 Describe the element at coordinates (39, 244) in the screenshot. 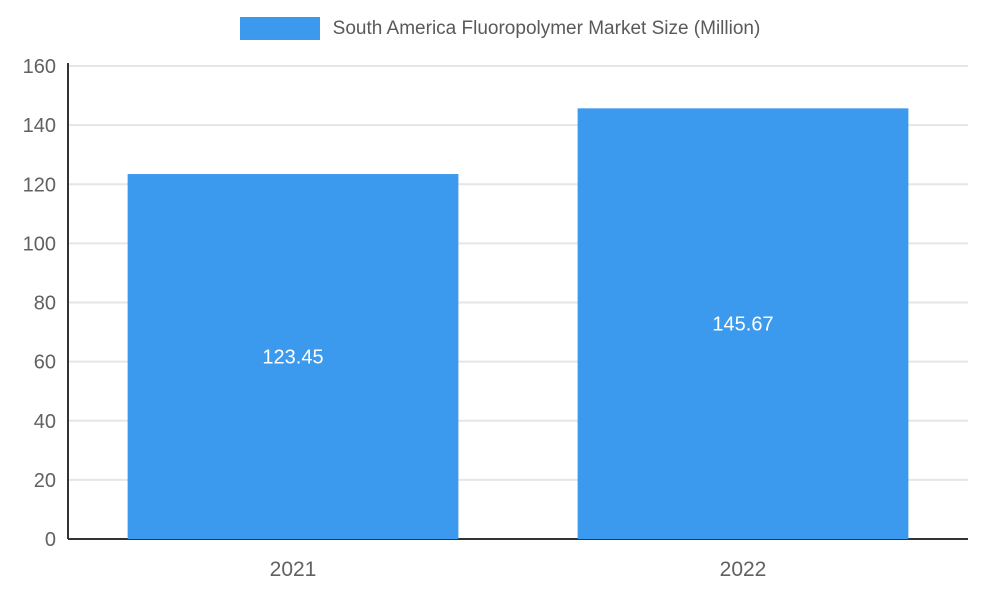

I see `y-tick-label: 100` at that location.